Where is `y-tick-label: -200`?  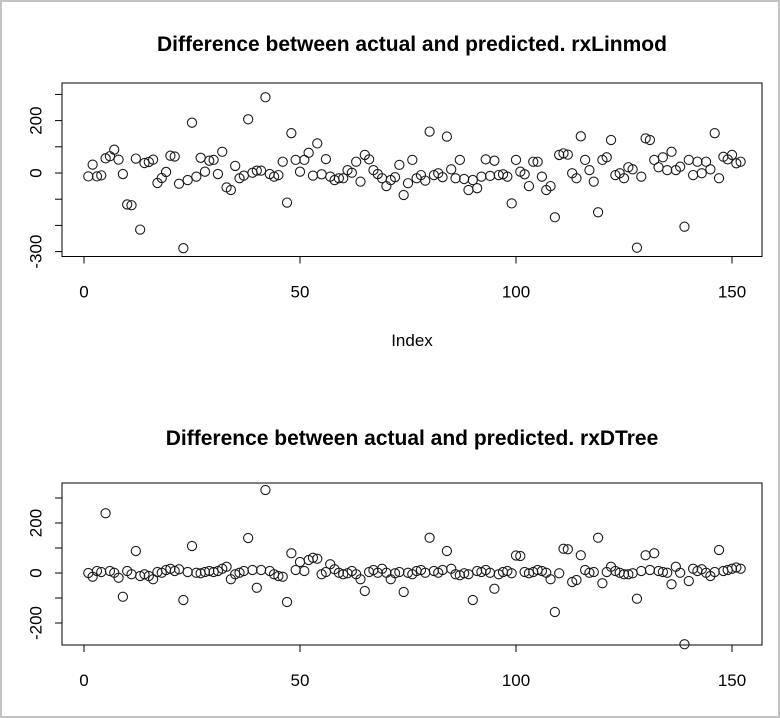 y-tick-label: -200 is located at coordinates (36, 623).